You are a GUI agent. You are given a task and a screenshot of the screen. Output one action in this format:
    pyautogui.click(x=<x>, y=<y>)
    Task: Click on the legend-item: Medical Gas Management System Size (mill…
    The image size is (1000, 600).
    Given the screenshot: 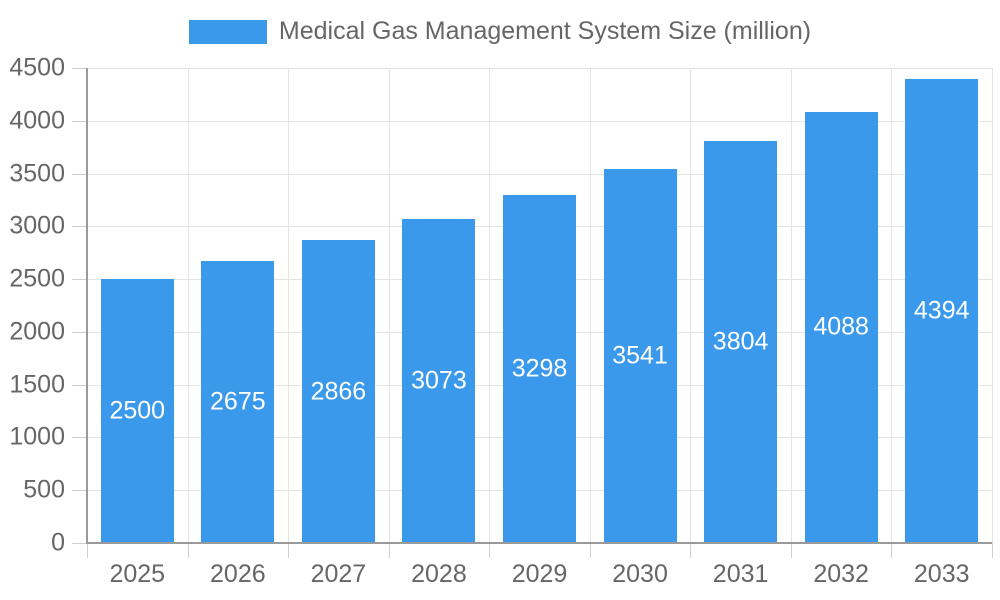 What is the action you would take?
    pyautogui.click(x=500, y=31)
    